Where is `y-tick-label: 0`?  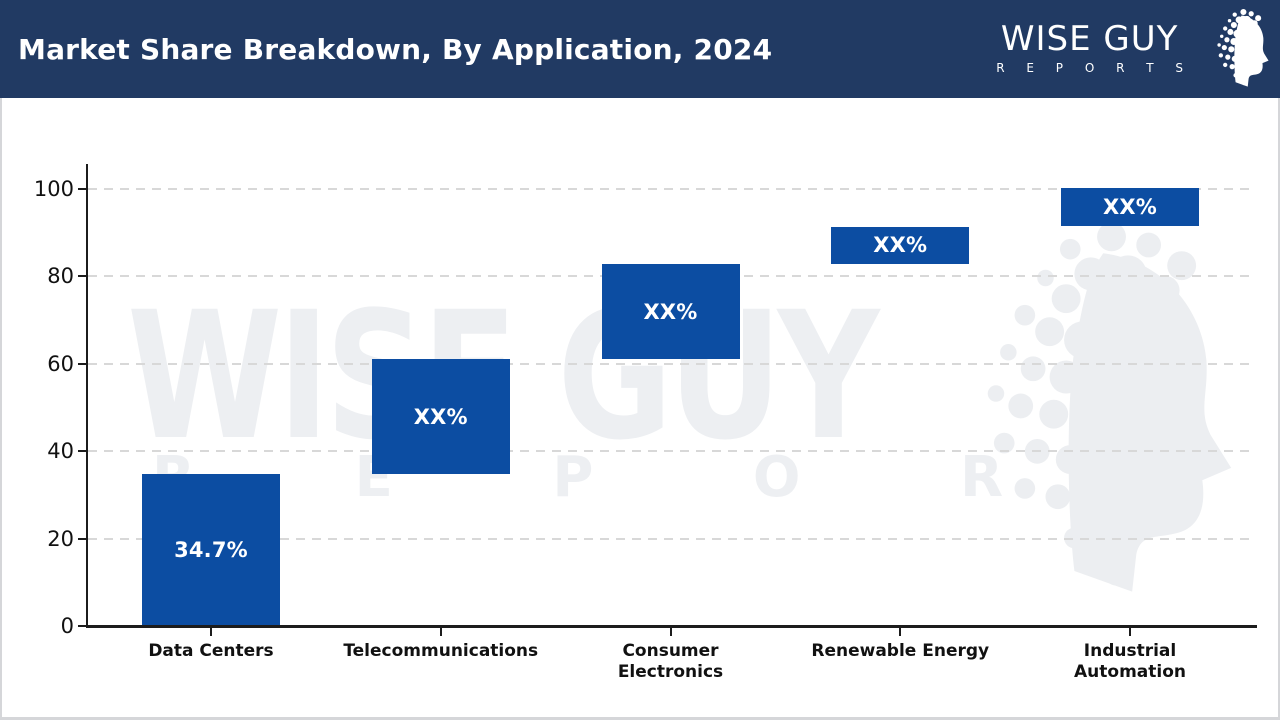 y-tick-label: 0 is located at coordinates (67, 626).